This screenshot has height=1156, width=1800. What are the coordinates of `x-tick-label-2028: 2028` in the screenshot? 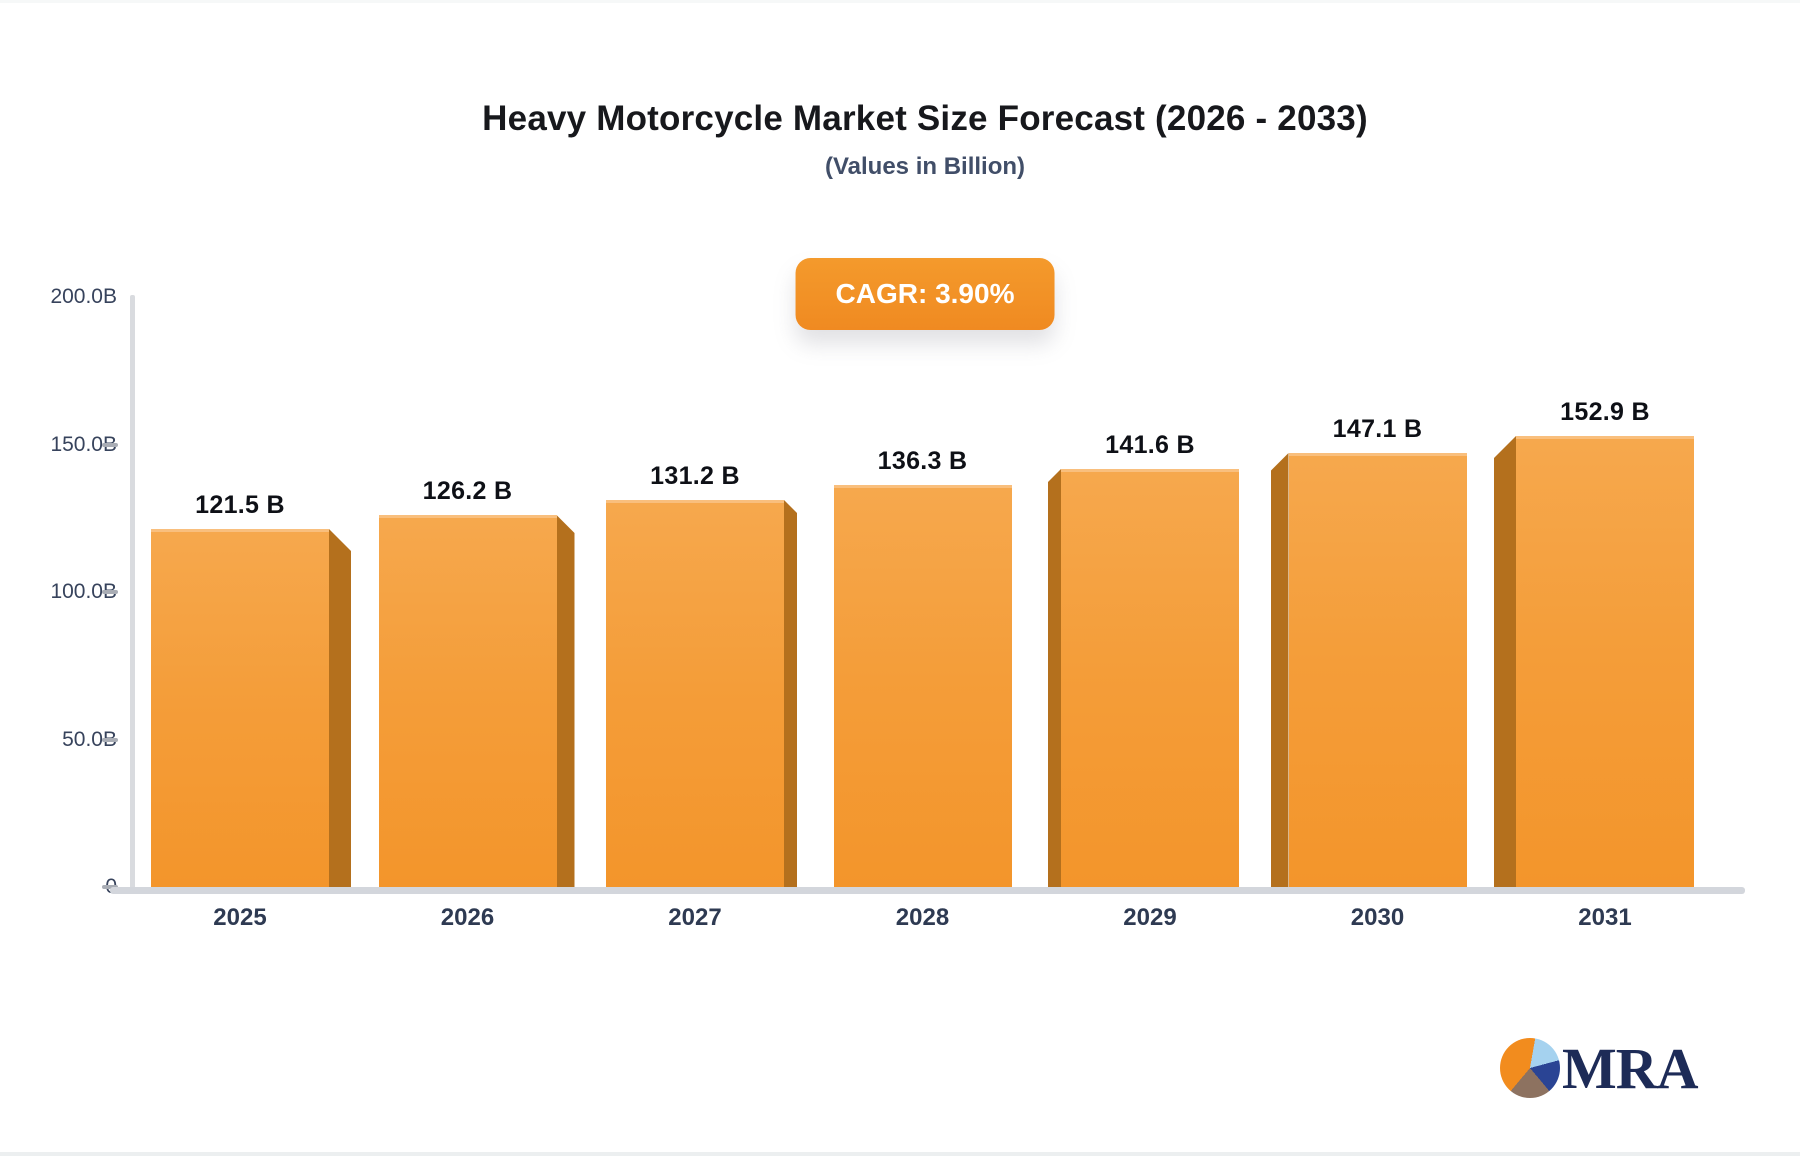 It's located at (922, 917).